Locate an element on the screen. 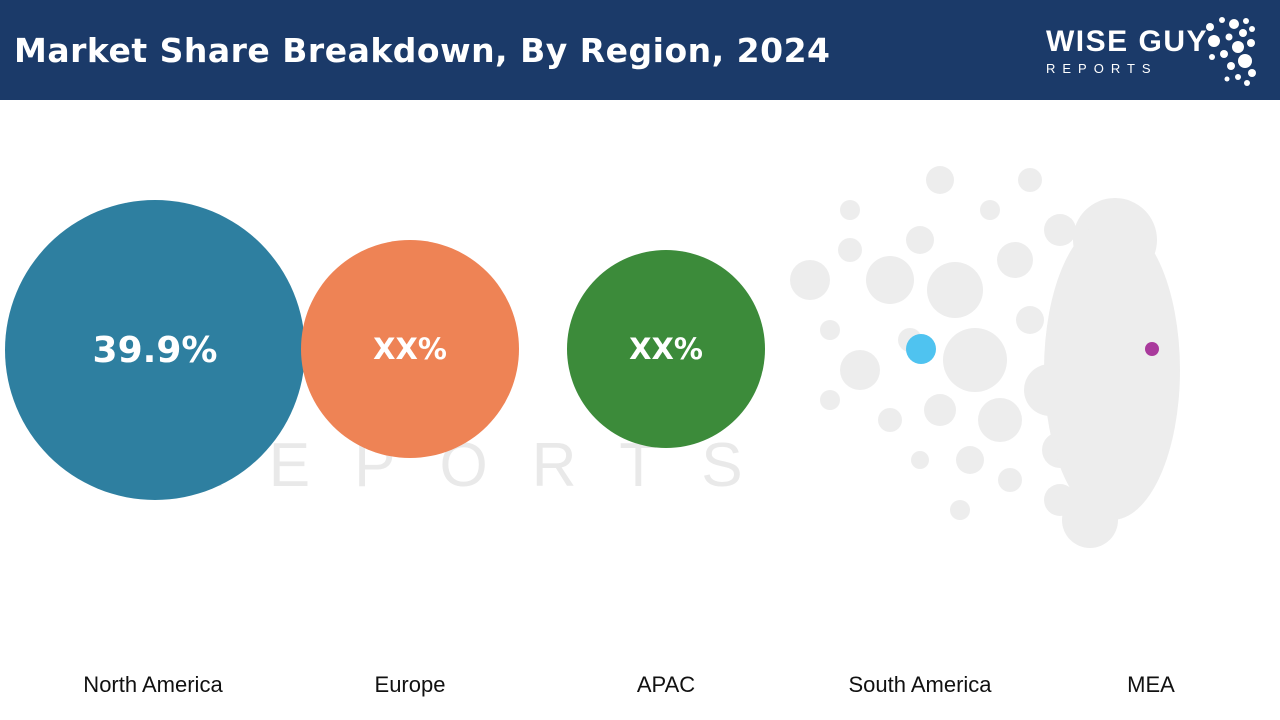  brand-subtitle: REPORTS is located at coordinates (1101, 68).